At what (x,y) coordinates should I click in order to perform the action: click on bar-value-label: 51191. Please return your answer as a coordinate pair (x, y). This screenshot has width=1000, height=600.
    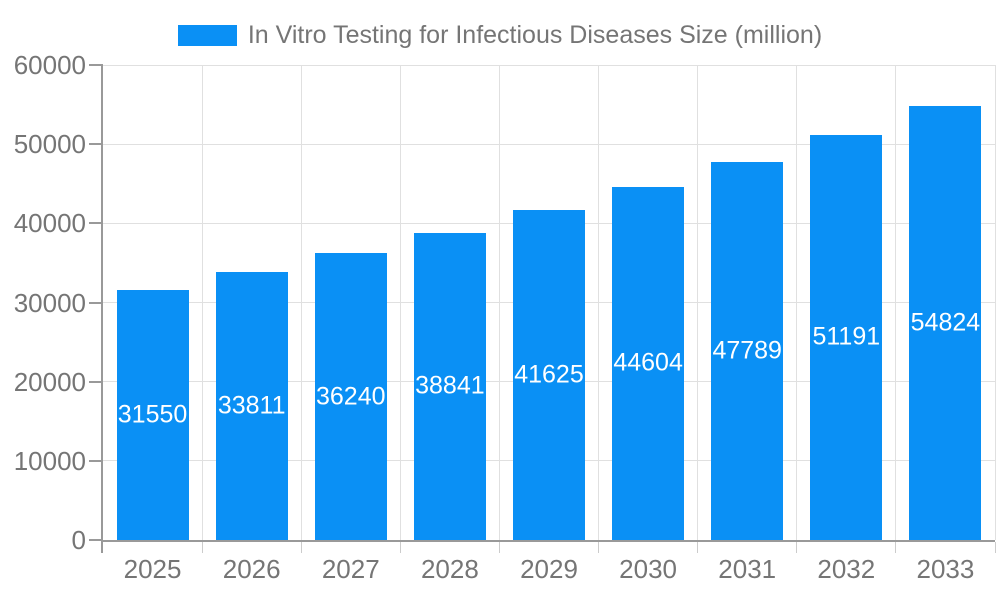
    Looking at the image, I should click on (846, 336).